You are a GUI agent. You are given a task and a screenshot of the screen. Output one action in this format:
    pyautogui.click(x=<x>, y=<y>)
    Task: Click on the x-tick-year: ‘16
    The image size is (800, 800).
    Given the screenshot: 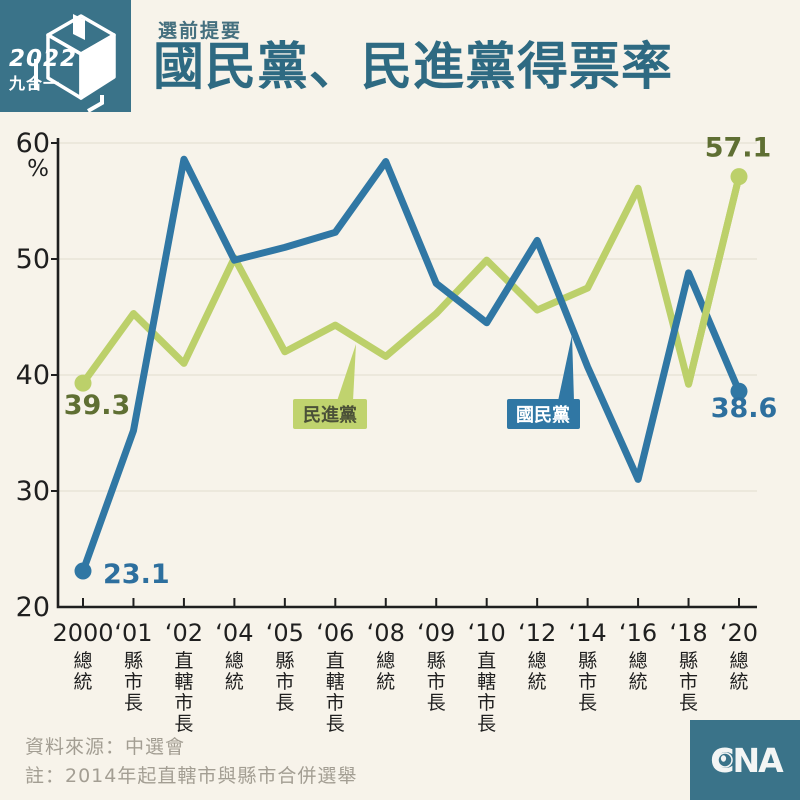 What is the action you would take?
    pyautogui.click(x=638, y=633)
    